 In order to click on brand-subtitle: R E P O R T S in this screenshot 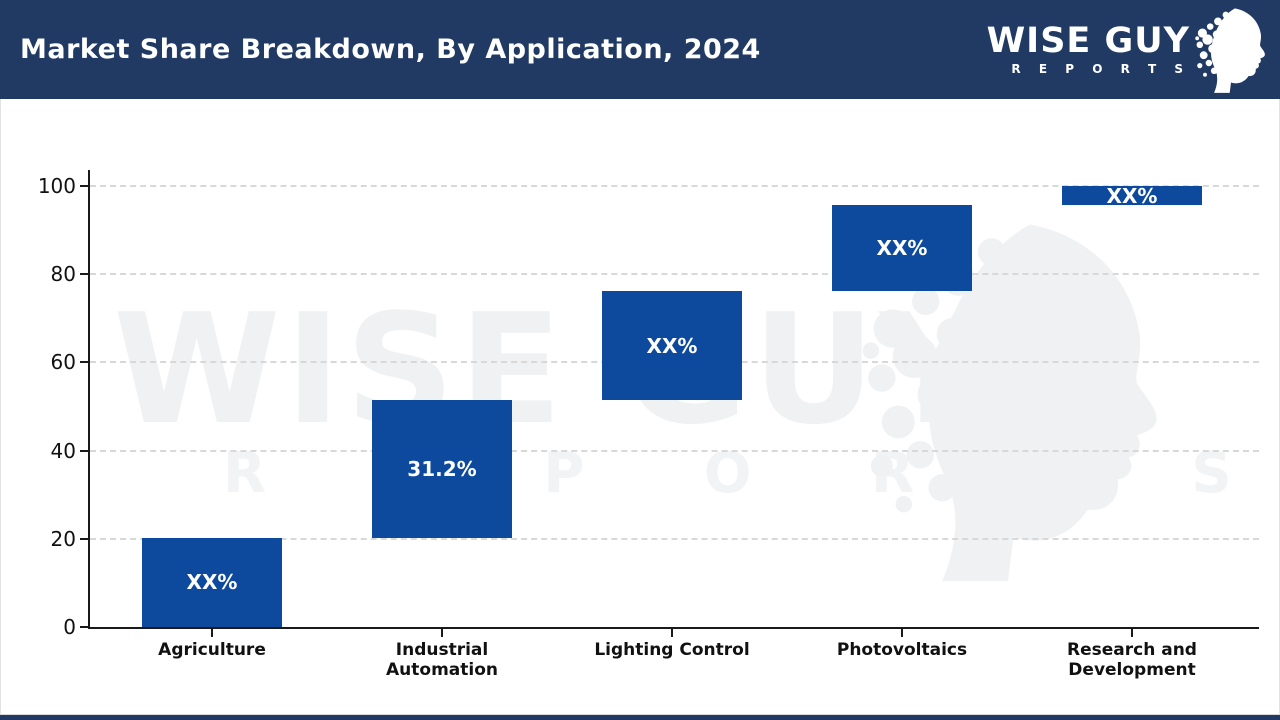, I will do `click(1100, 68)`.